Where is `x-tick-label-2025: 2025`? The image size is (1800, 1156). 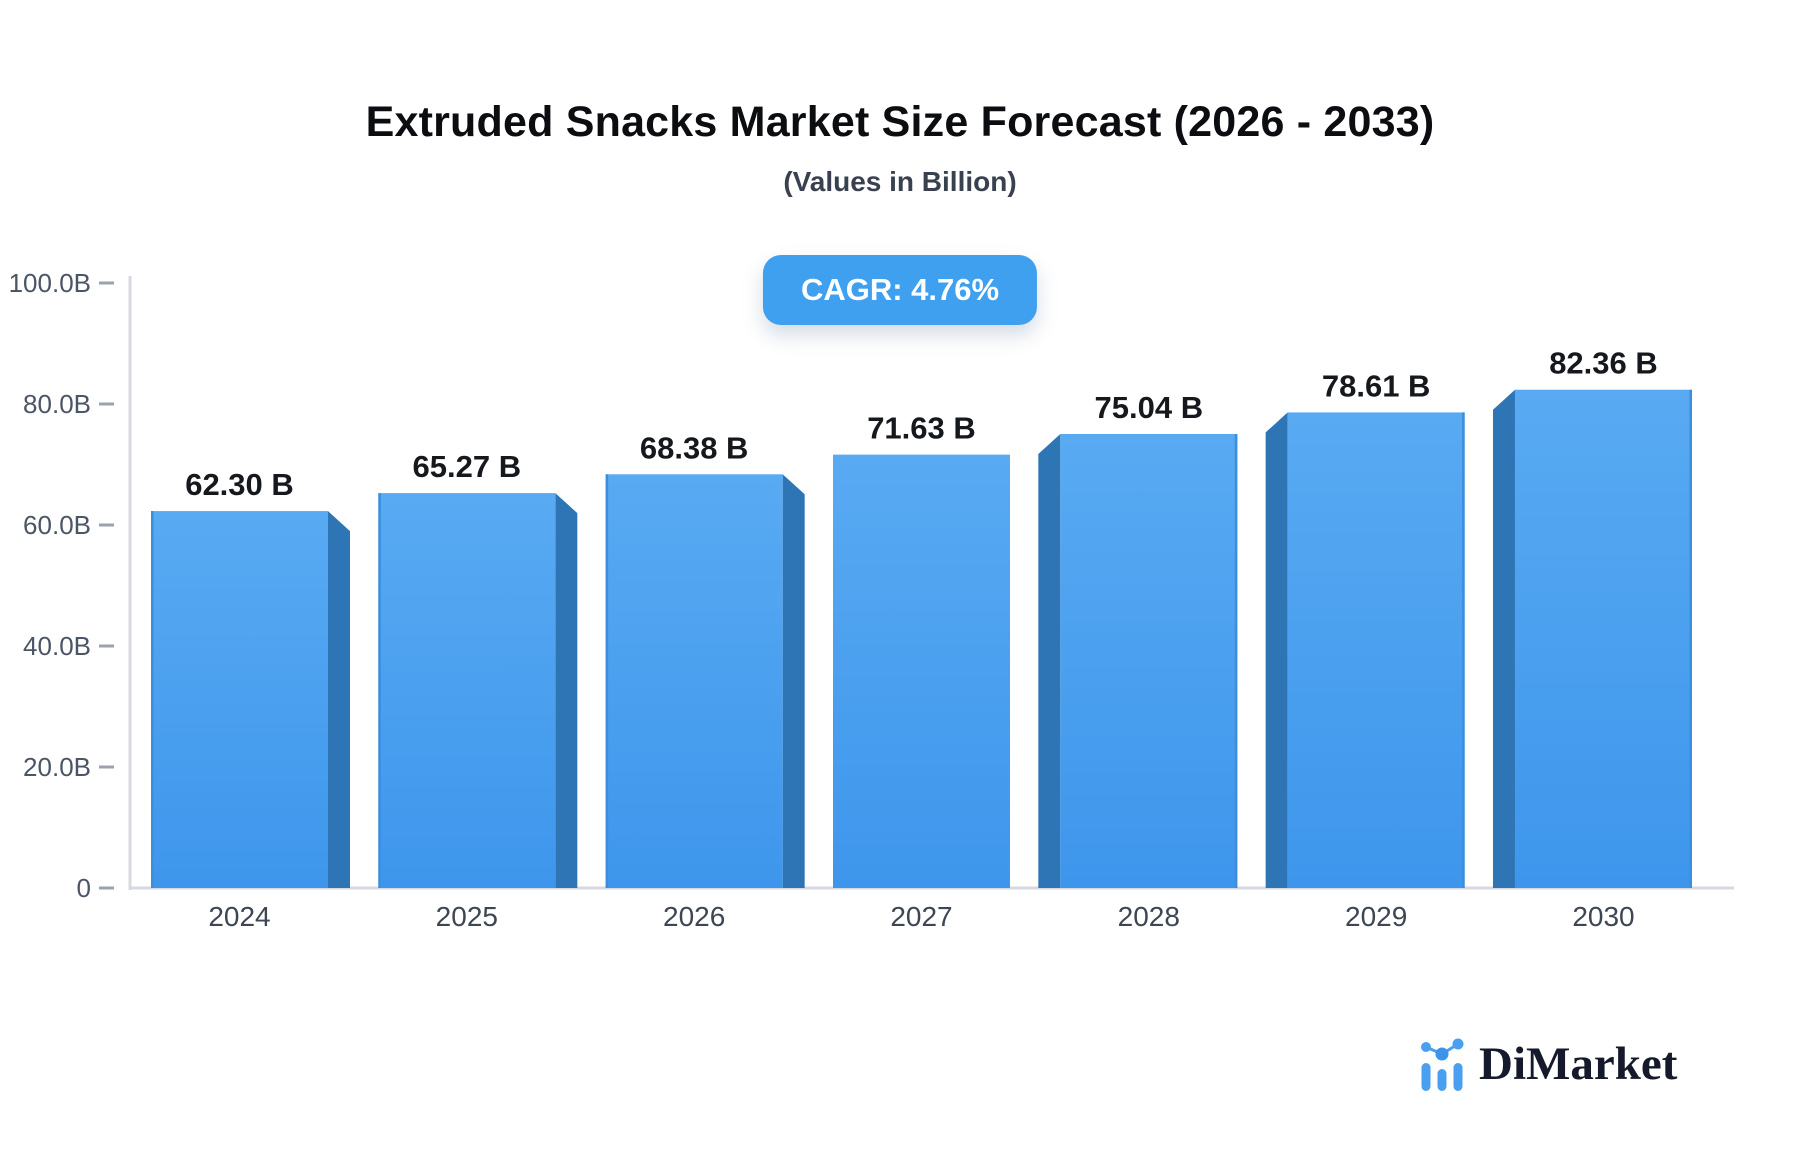
x-tick-label-2025: 2025 is located at coordinates (467, 916).